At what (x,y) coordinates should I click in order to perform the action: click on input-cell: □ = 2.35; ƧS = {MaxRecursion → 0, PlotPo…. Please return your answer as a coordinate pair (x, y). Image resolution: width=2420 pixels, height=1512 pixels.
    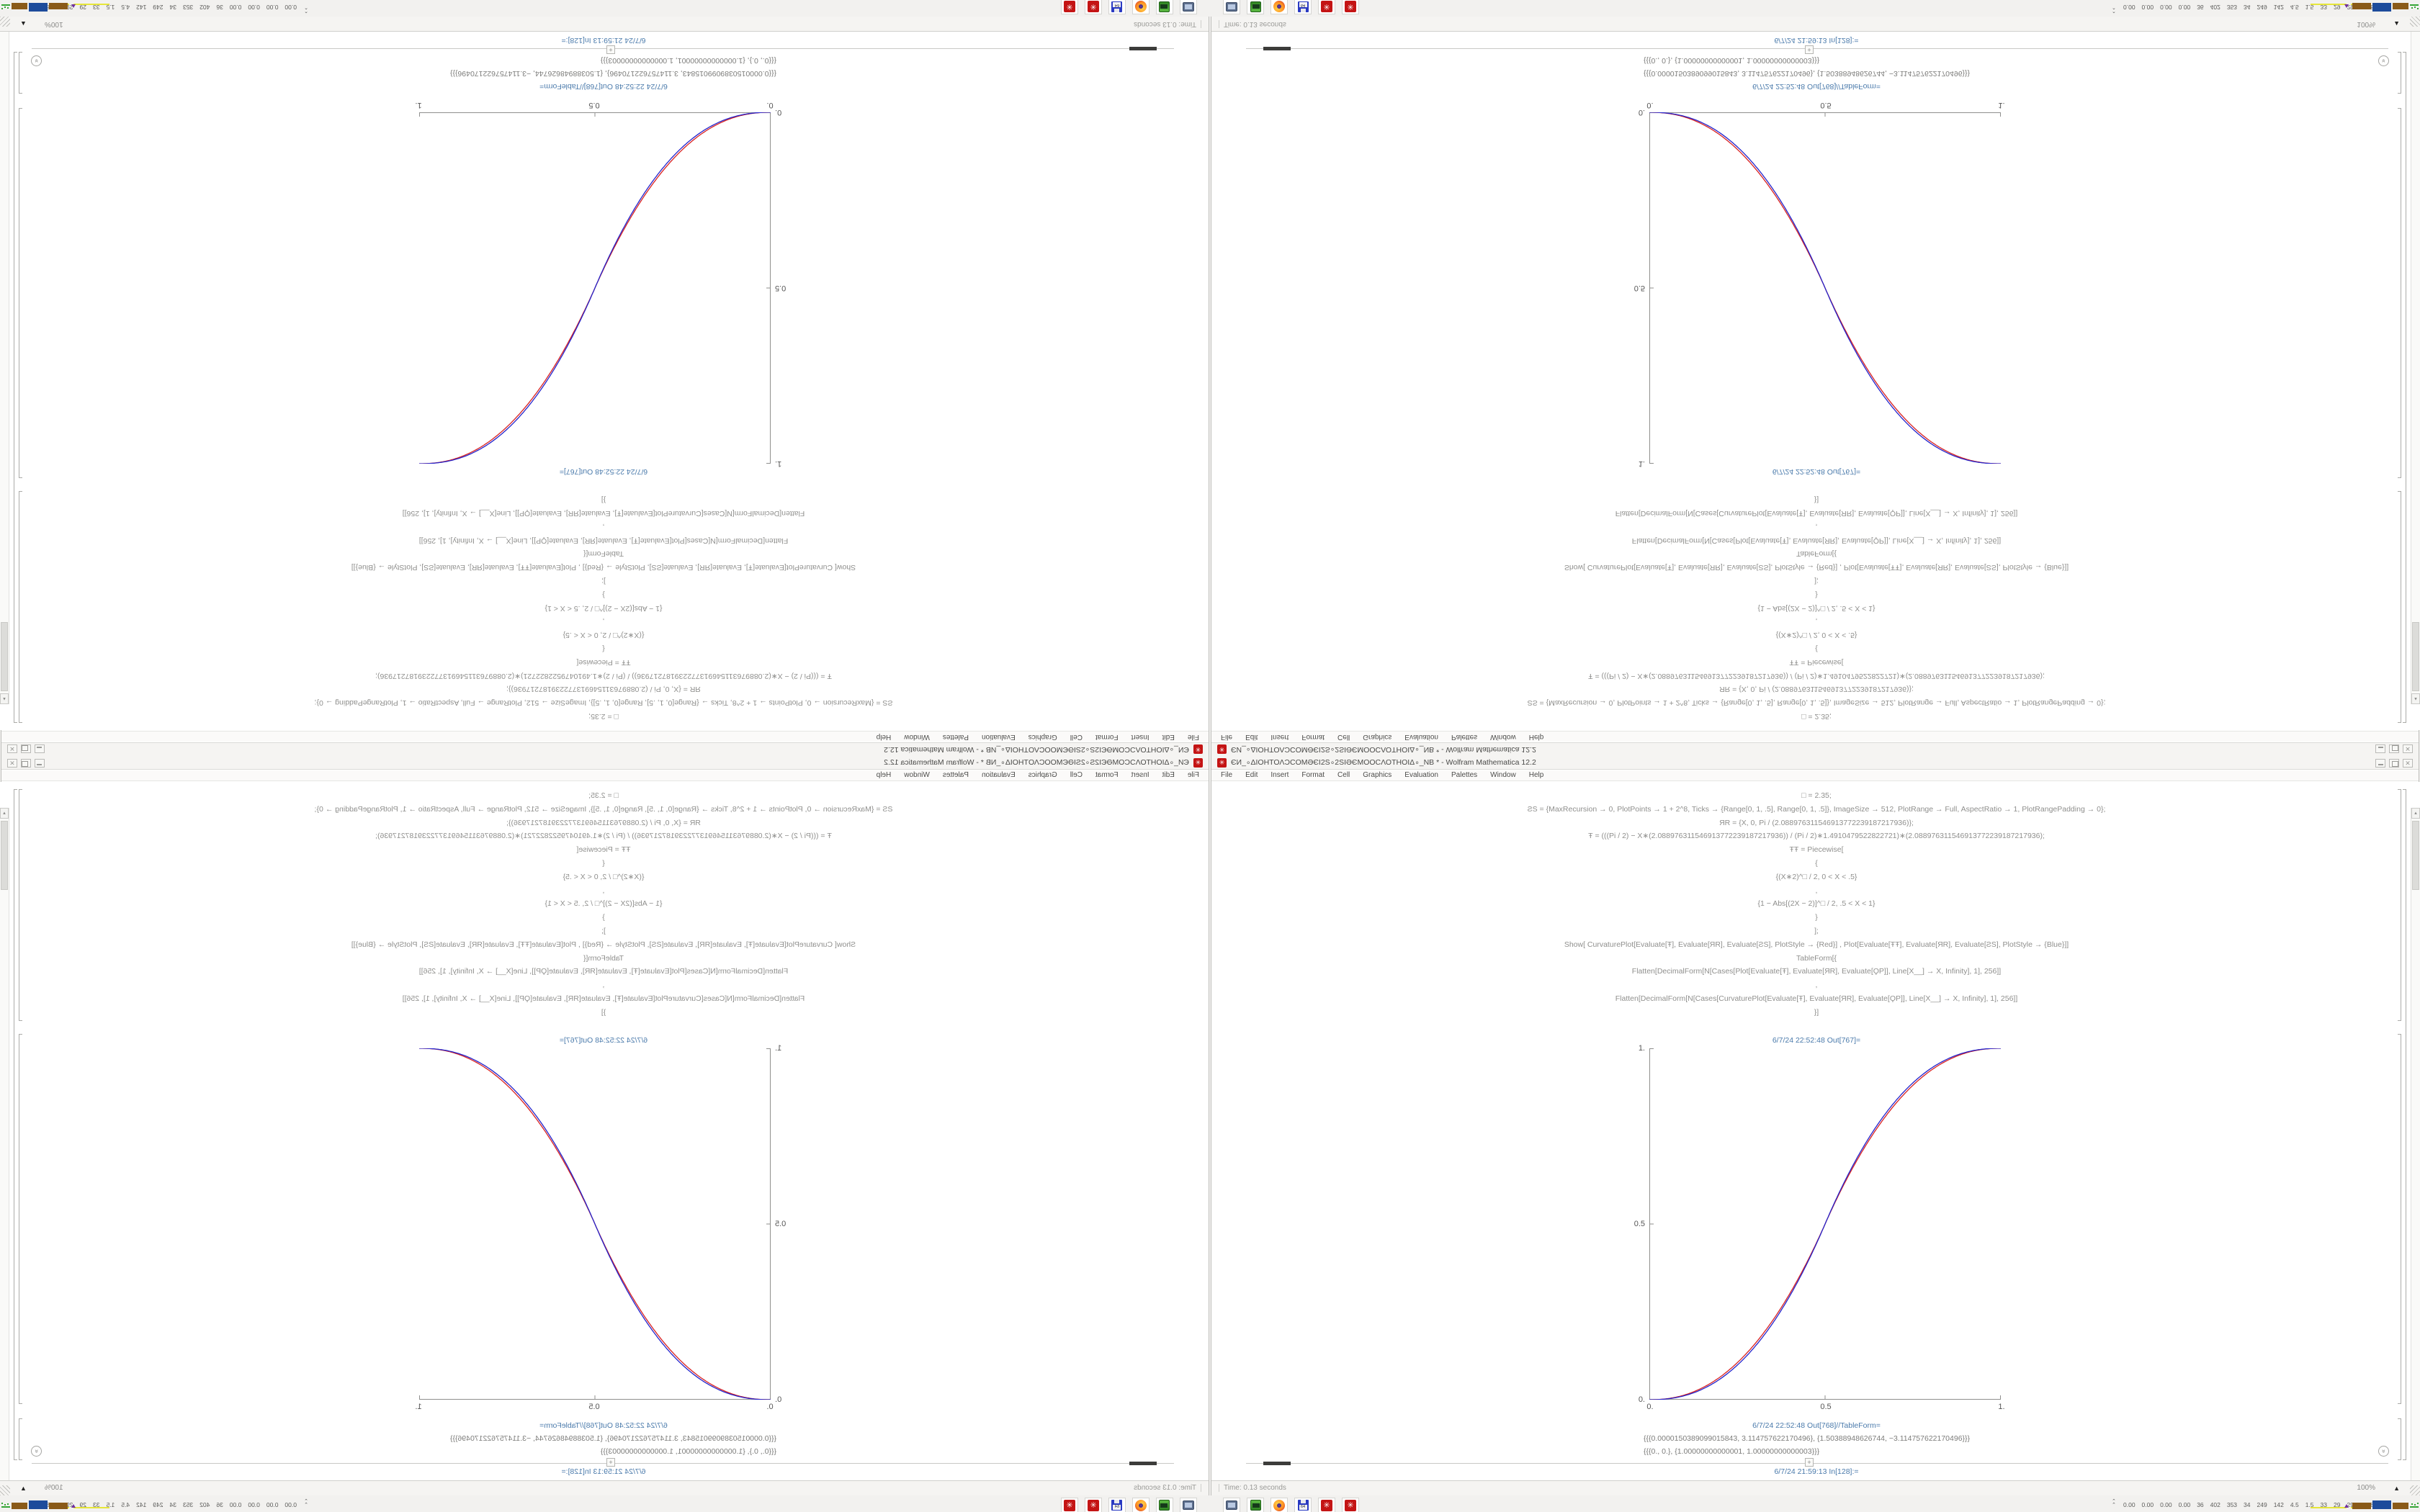
    Looking at the image, I should click on (603, 607).